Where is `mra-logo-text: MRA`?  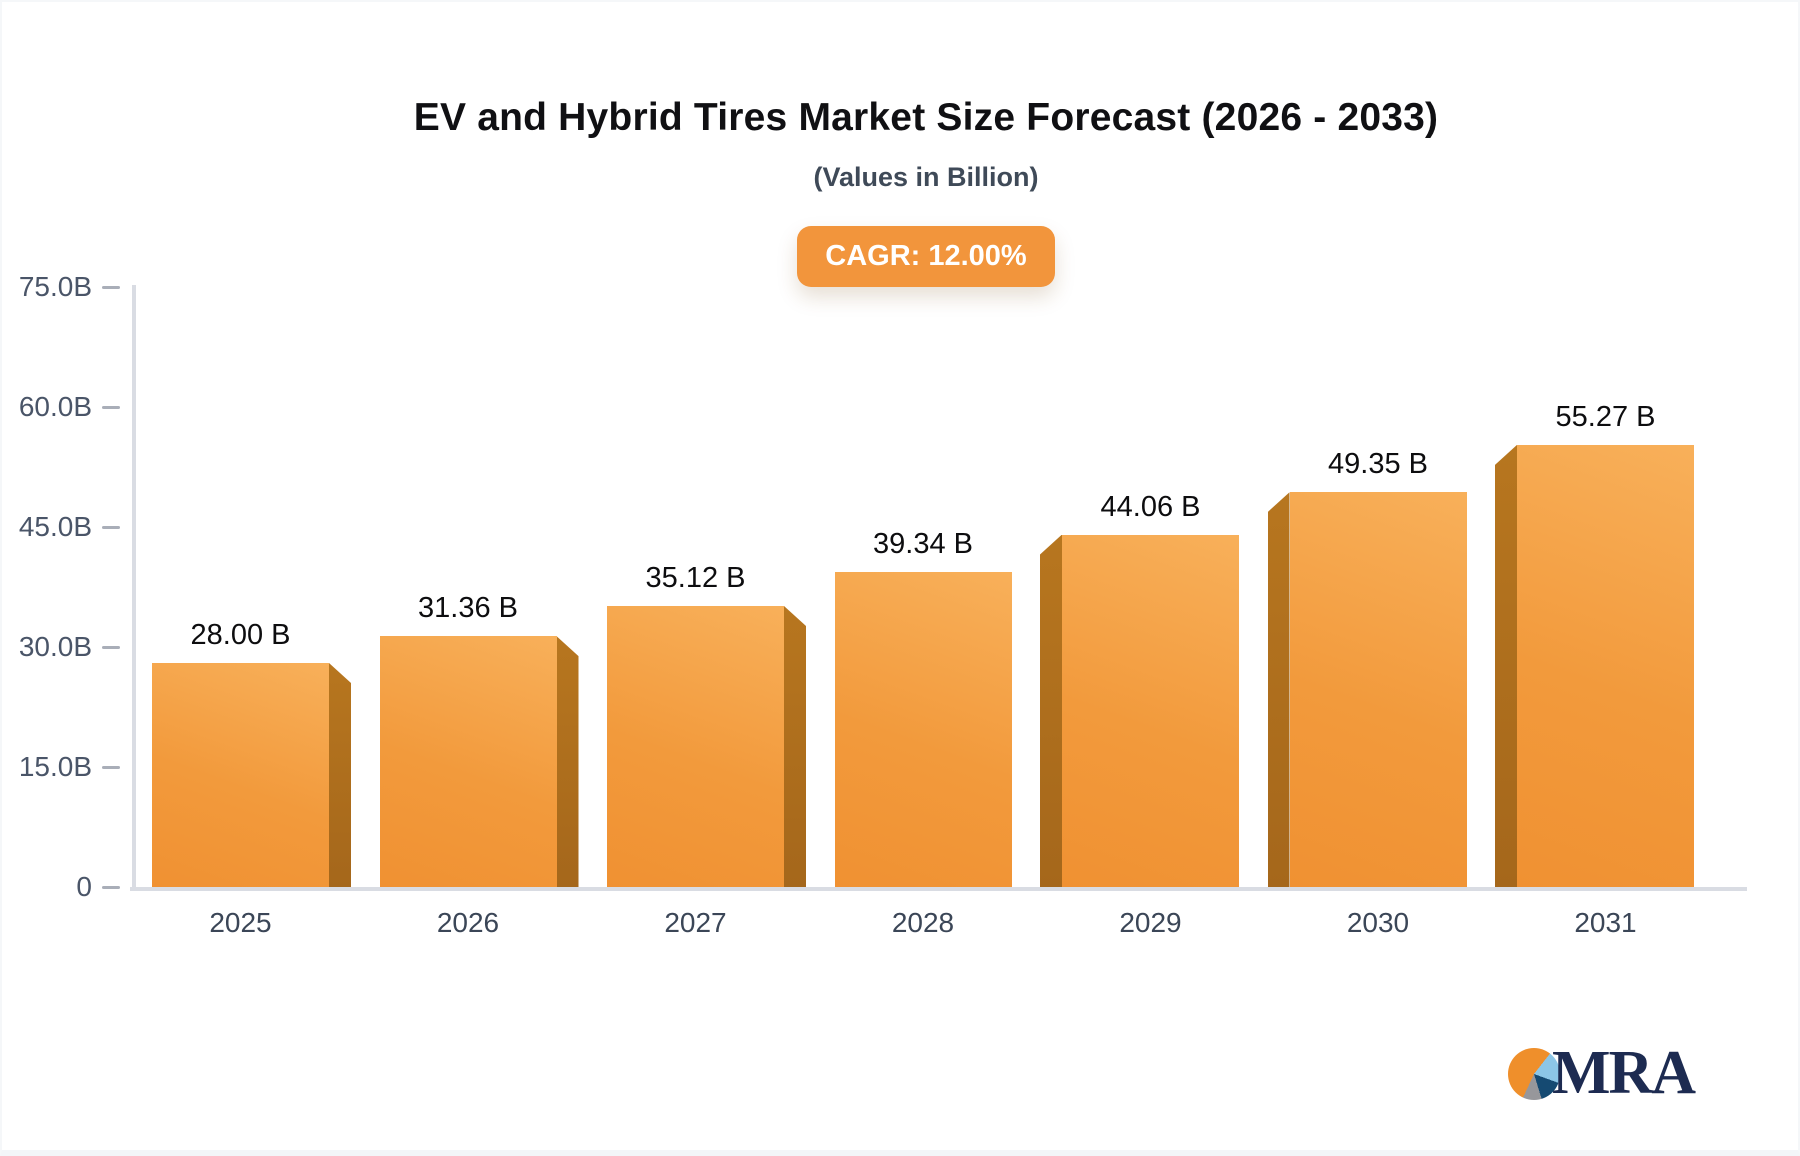
mra-logo-text: MRA is located at coordinates (1624, 1073).